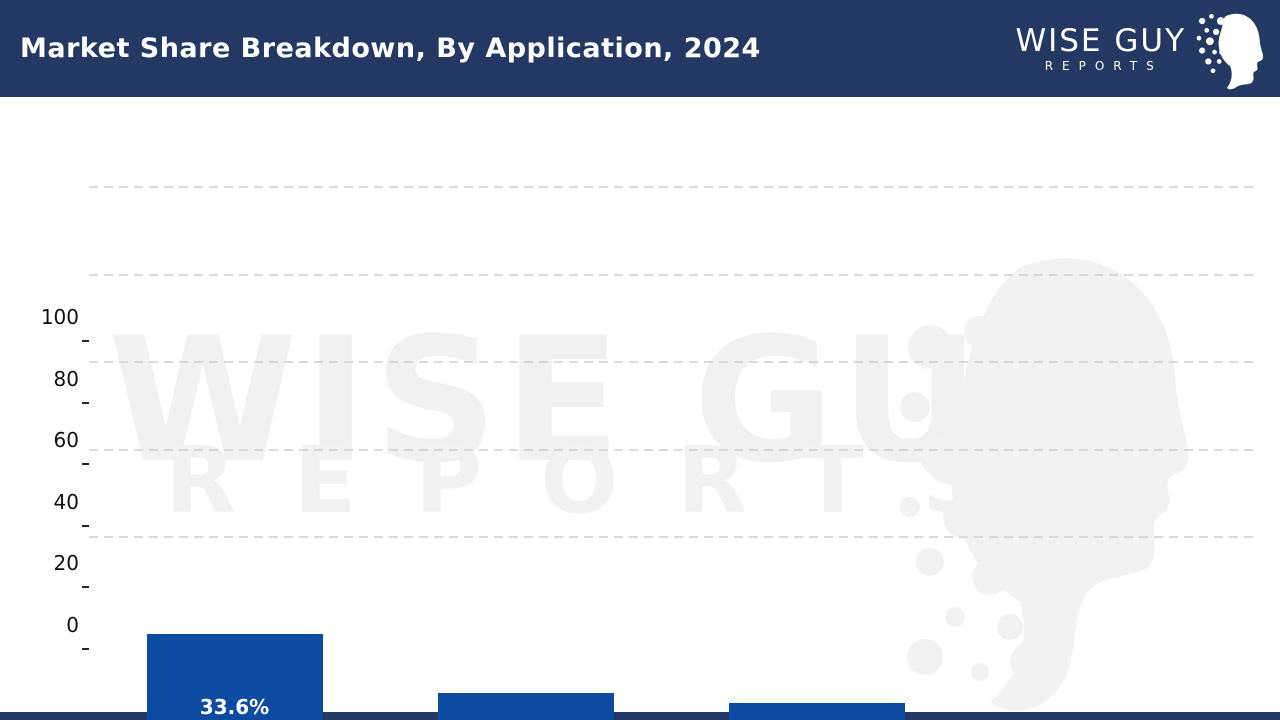 The image size is (1280, 720). I want to click on bar-commercial: XX%, so click(525, 706).